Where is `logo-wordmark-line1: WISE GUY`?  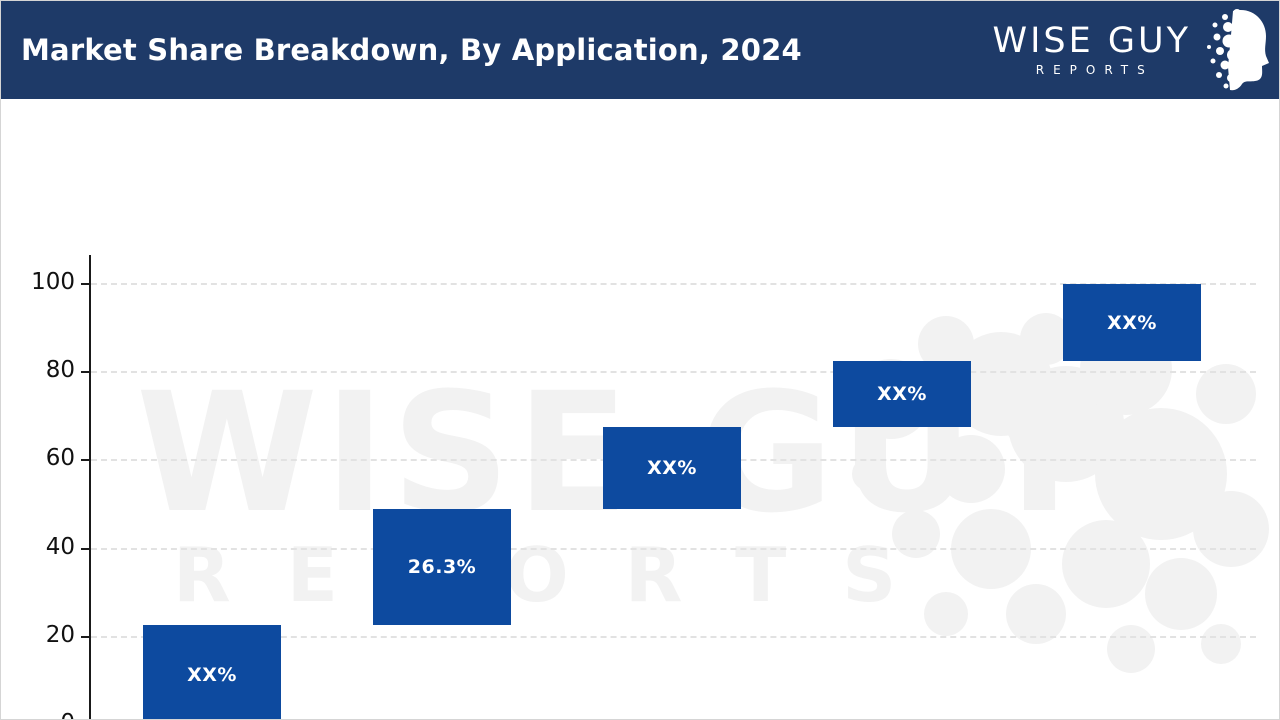
logo-wordmark-line1: WISE GUY is located at coordinates (1091, 41).